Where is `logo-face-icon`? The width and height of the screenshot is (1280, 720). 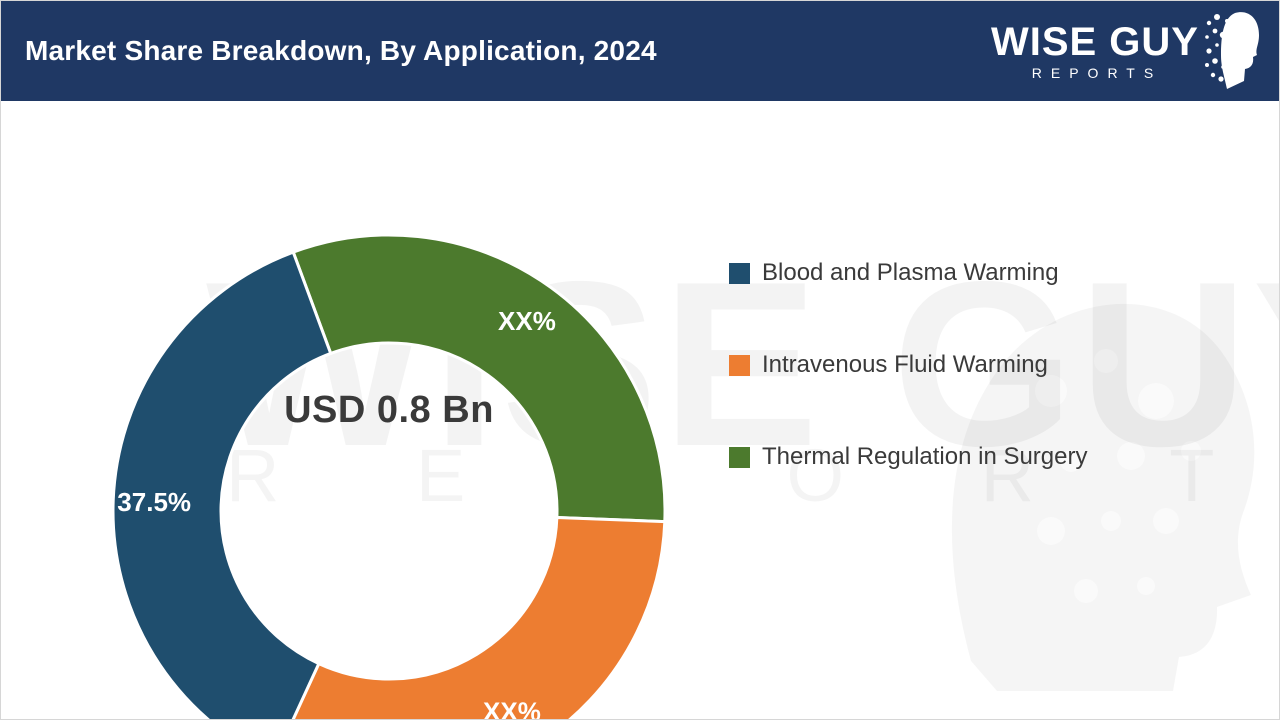 logo-face-icon is located at coordinates (1232, 50).